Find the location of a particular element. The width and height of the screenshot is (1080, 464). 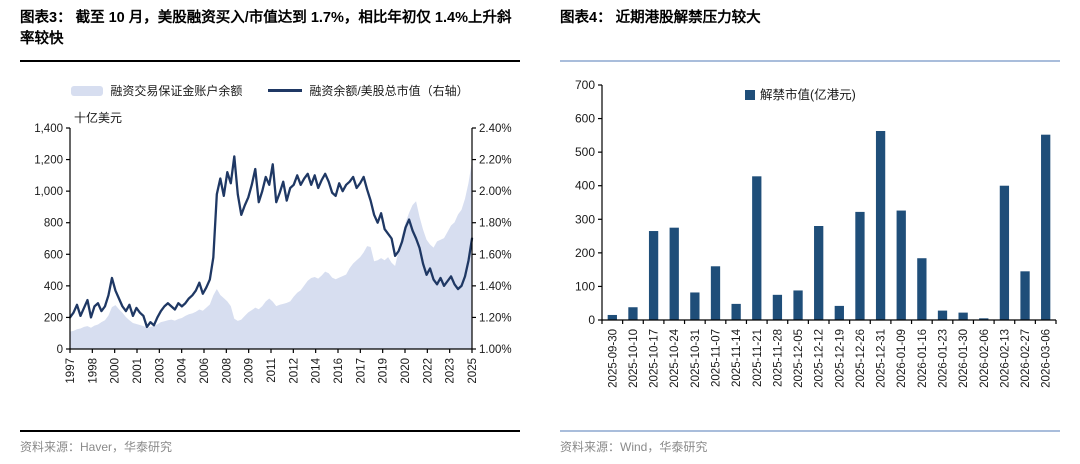

svg-text: 1.60% is located at coordinates (495, 255).